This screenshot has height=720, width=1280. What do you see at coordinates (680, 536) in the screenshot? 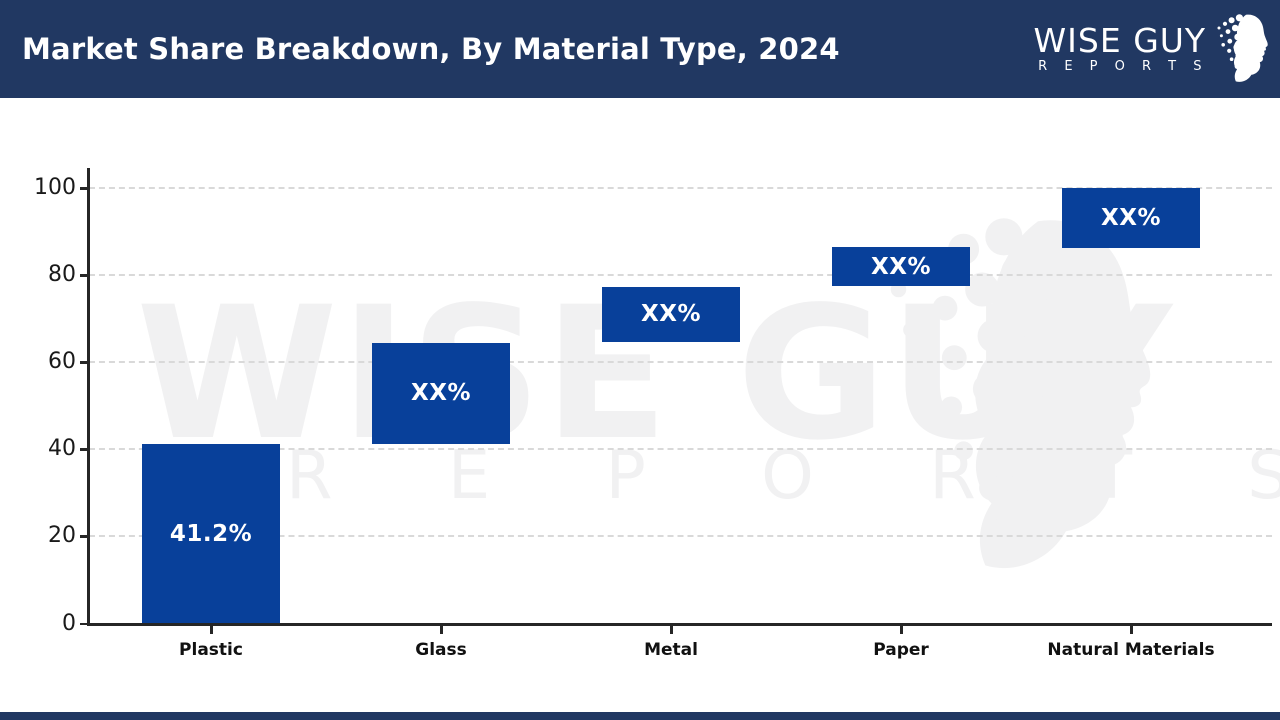
I see `gridline-y20` at bounding box center [680, 536].